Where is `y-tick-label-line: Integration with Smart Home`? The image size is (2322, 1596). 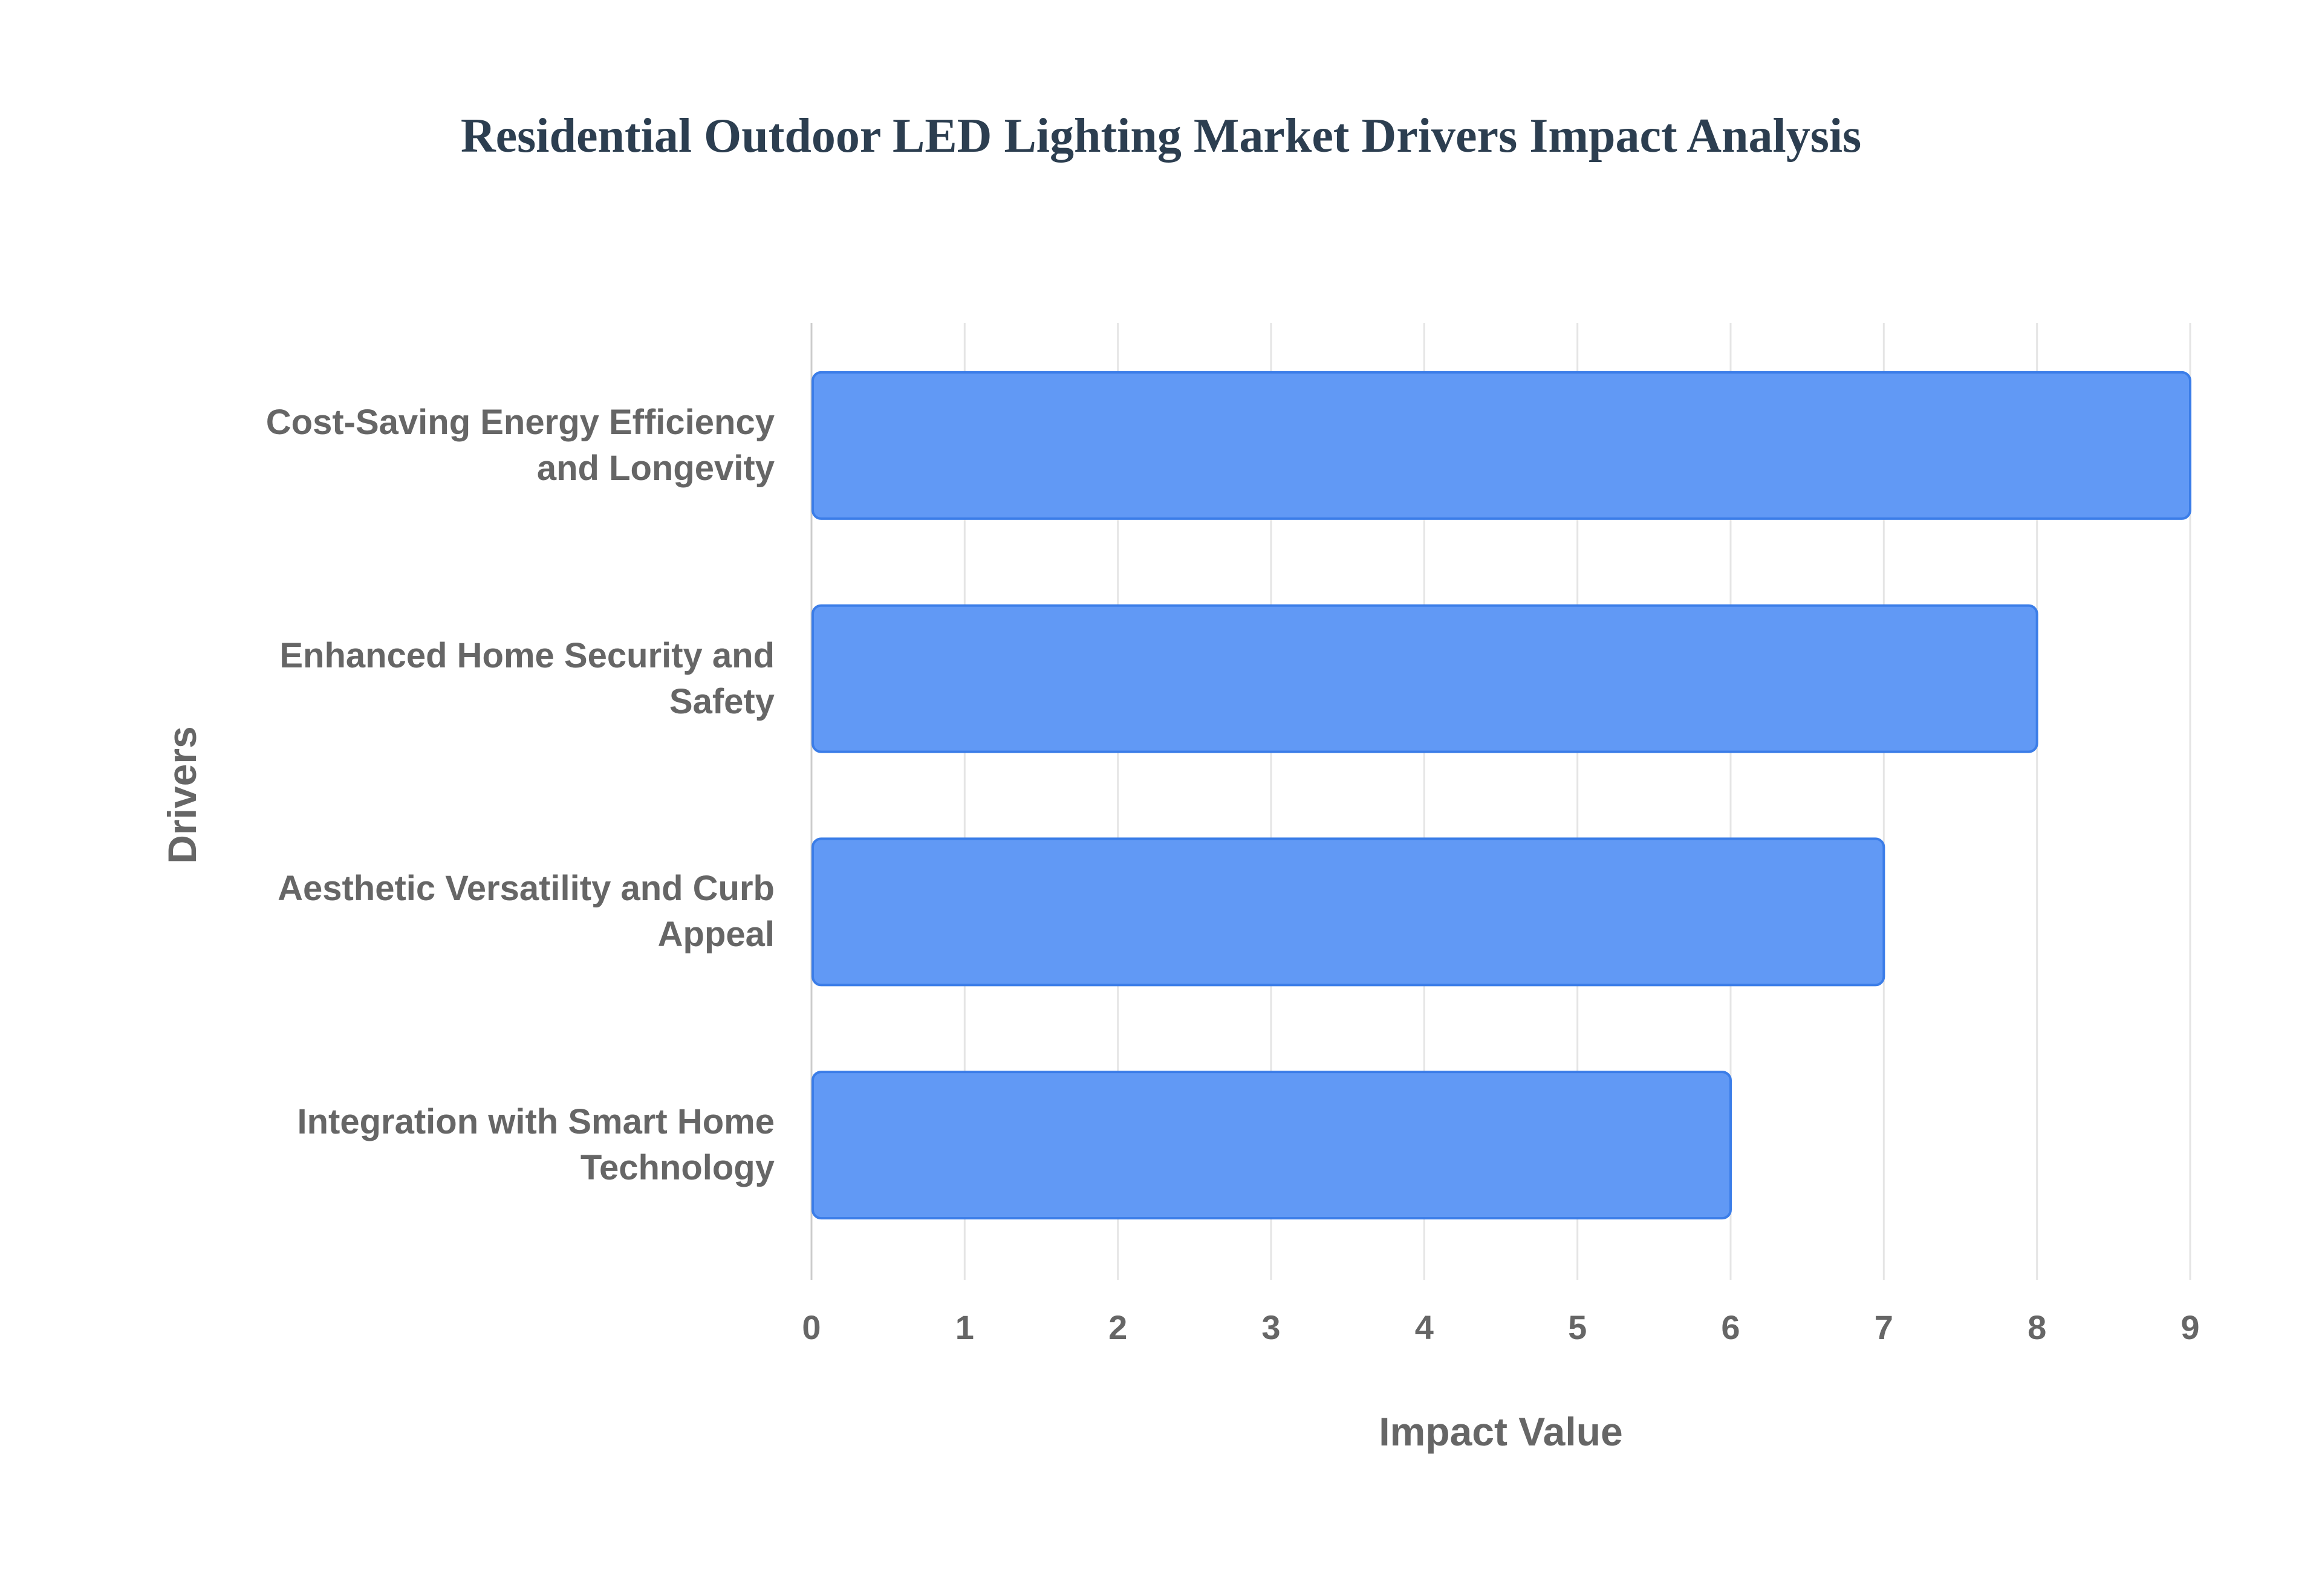
y-tick-label-line: Integration with Smart Home is located at coordinates (536, 1122).